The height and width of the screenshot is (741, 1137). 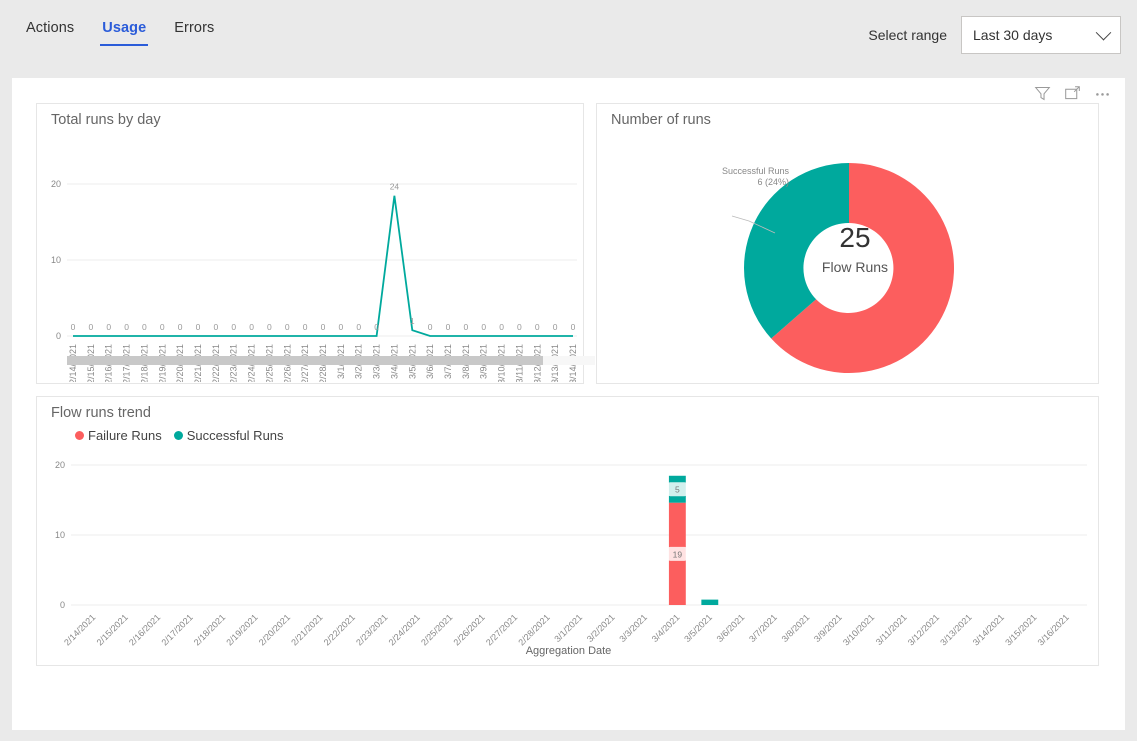 I want to click on bar-xtick: 3/6/2021, so click(x=731, y=628).